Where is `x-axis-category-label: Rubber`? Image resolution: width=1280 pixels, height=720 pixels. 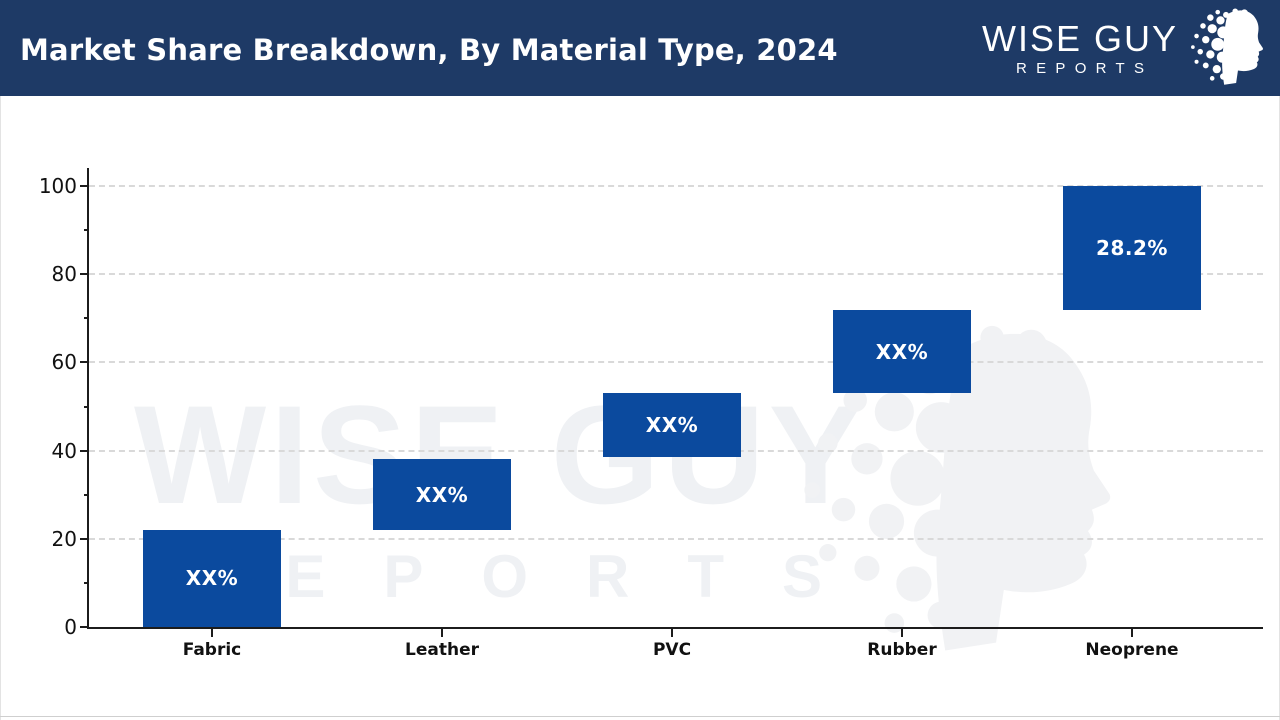
x-axis-category-label: Rubber is located at coordinates (902, 650).